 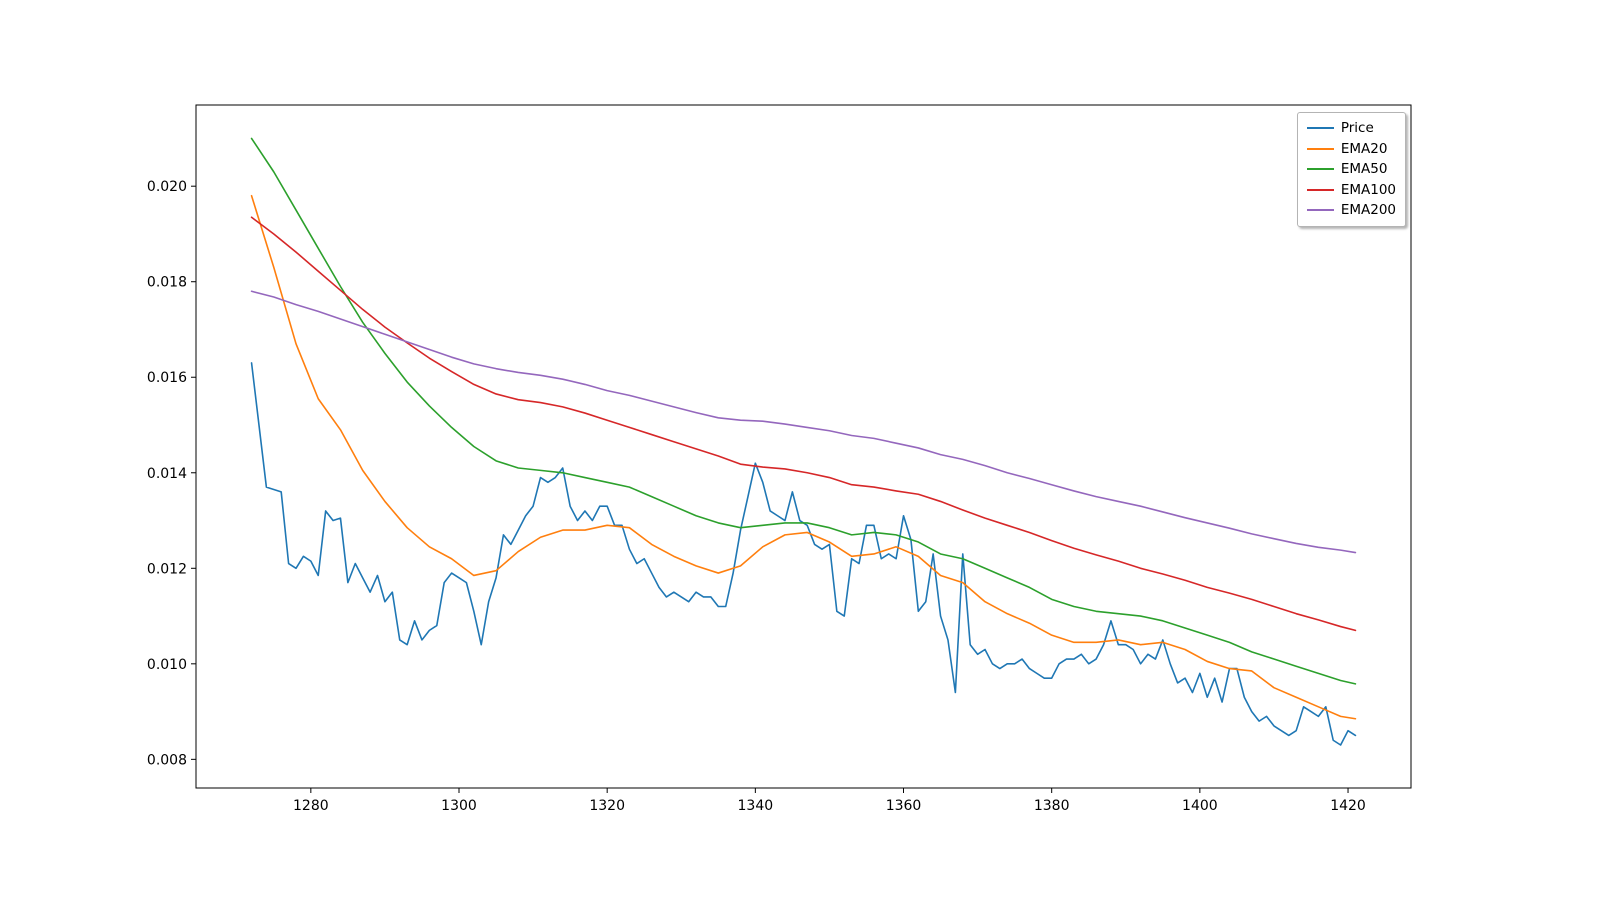 What do you see at coordinates (1052, 806) in the screenshot?
I see `x-axis-tick-label: 1380` at bounding box center [1052, 806].